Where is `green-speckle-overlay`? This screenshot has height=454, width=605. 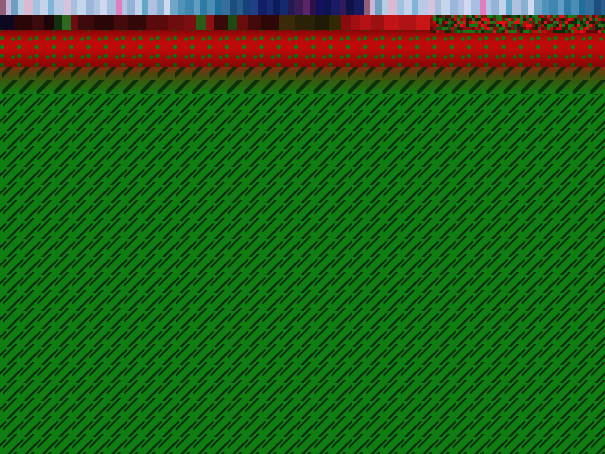
green-speckle-overlay is located at coordinates (302, 47).